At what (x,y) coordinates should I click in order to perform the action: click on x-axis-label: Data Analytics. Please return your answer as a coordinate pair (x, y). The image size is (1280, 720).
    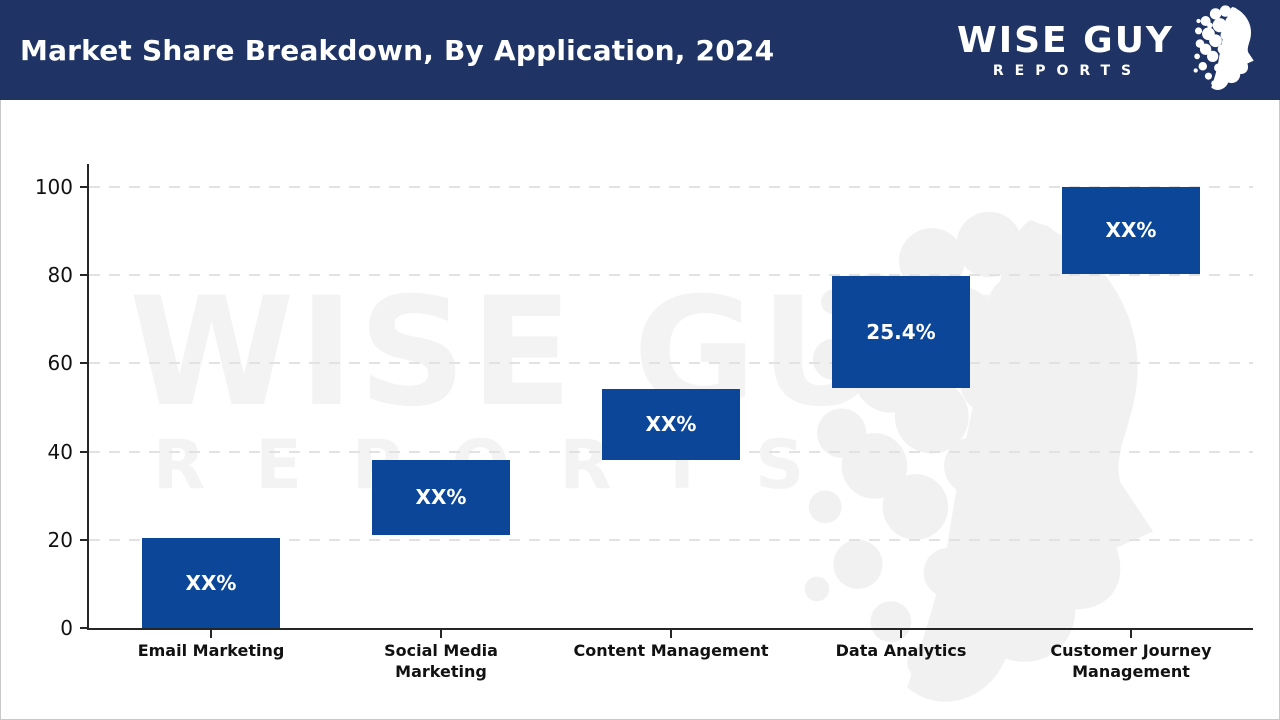
    Looking at the image, I should click on (901, 650).